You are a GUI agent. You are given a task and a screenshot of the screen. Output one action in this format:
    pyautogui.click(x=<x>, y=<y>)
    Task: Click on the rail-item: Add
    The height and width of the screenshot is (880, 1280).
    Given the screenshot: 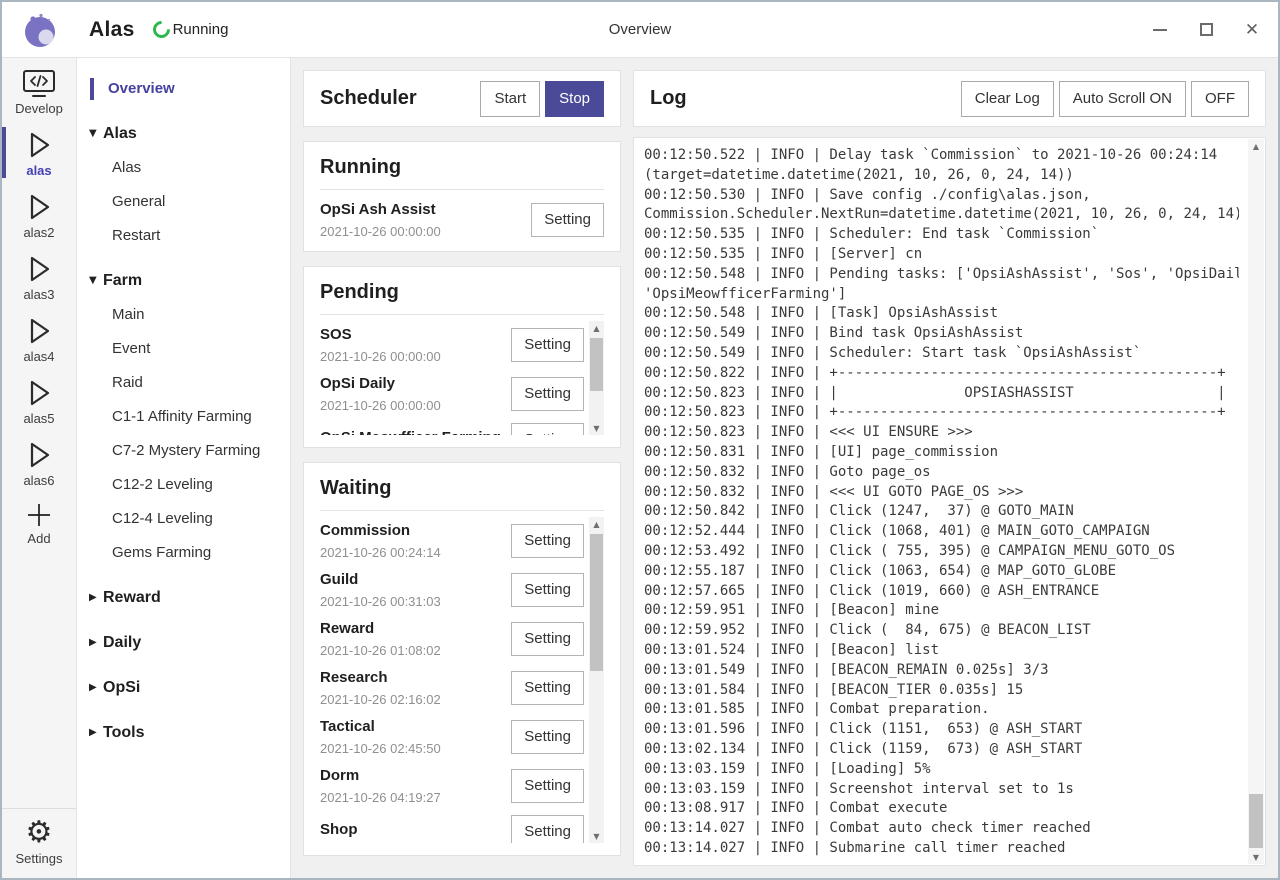 What is the action you would take?
    pyautogui.click(x=39, y=522)
    